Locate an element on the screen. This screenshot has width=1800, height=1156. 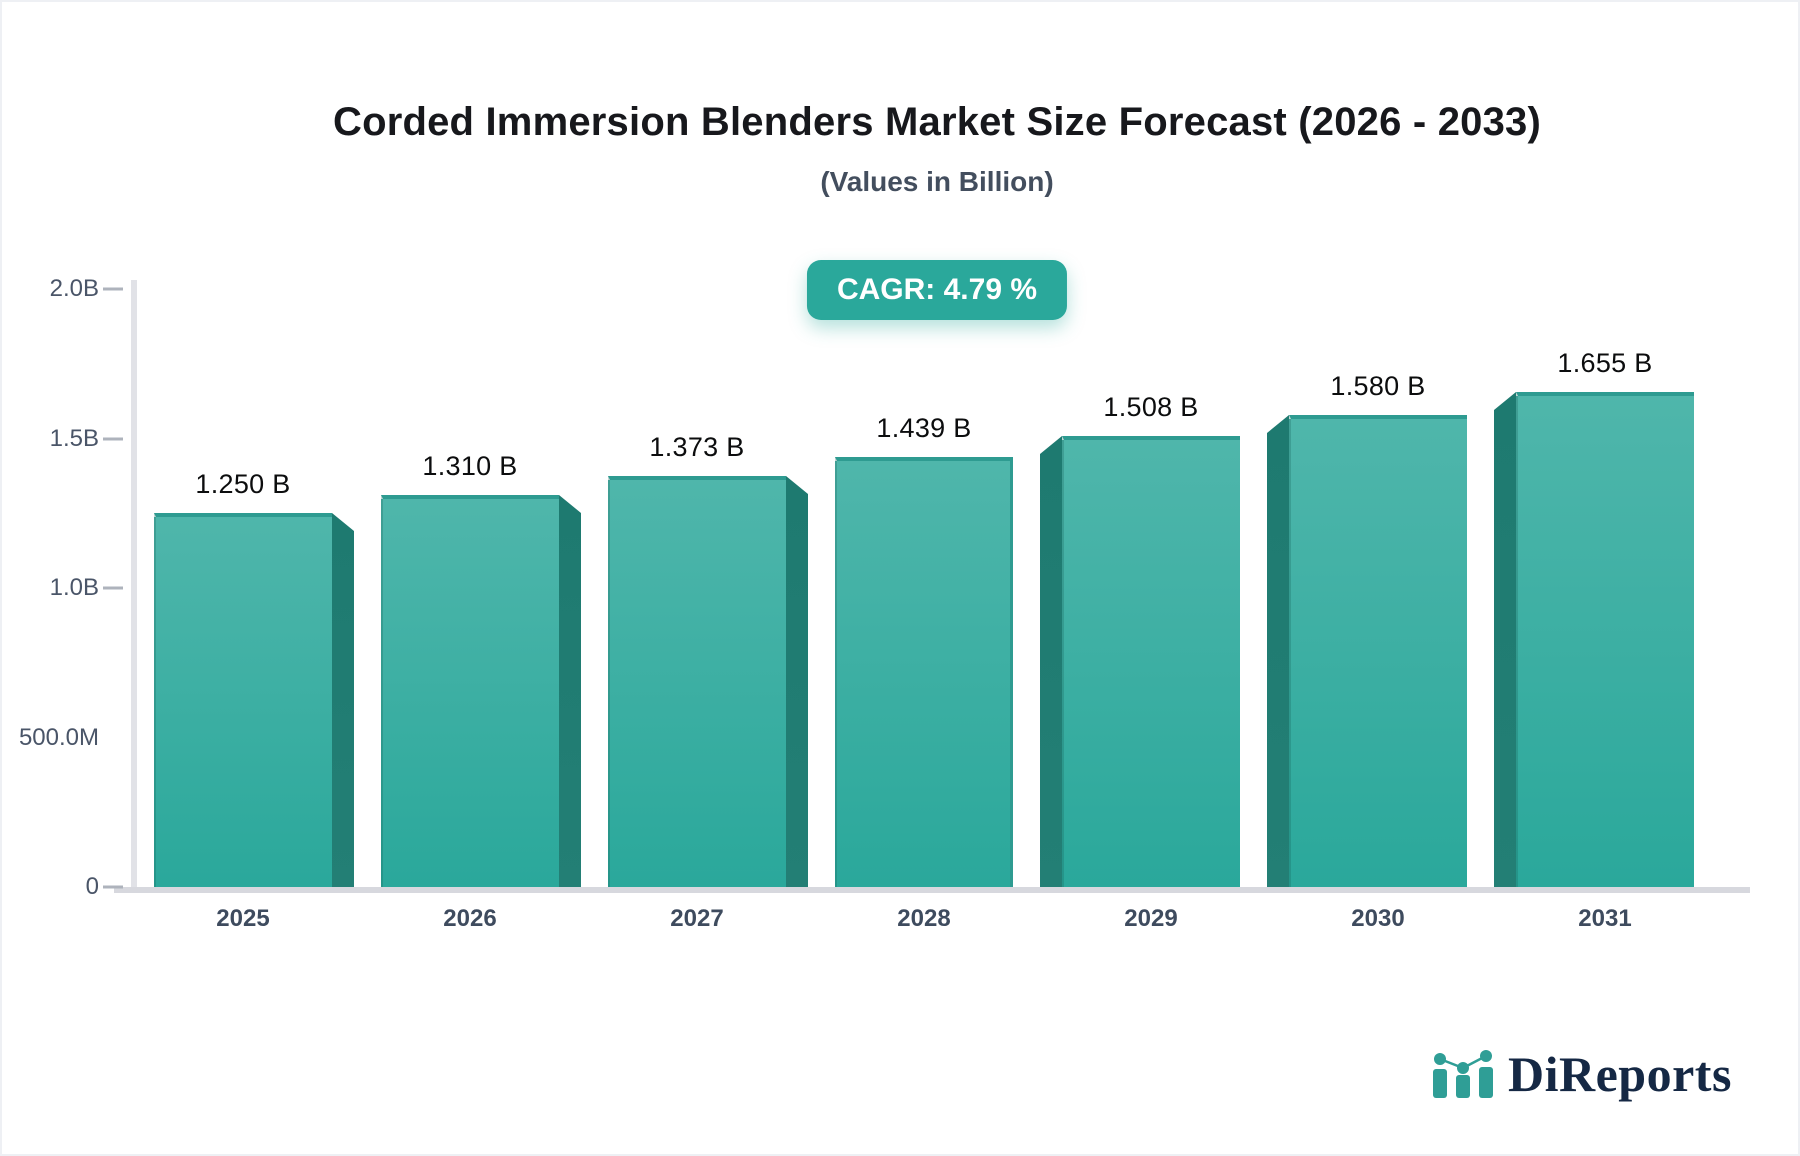
x-axis-tick-label: 2026 is located at coordinates (470, 918).